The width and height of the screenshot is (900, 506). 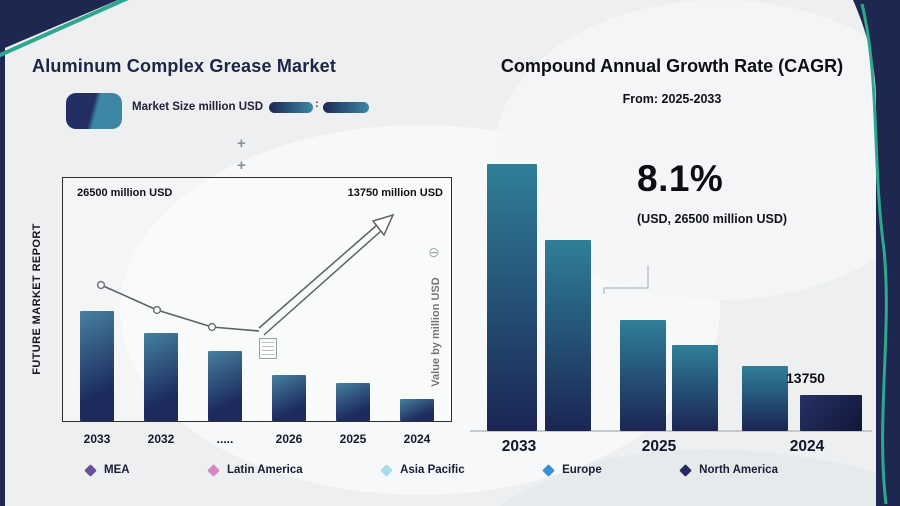 I want to click on side-axis-title: FUTURE MARKET REPORT, so click(x=37, y=299).